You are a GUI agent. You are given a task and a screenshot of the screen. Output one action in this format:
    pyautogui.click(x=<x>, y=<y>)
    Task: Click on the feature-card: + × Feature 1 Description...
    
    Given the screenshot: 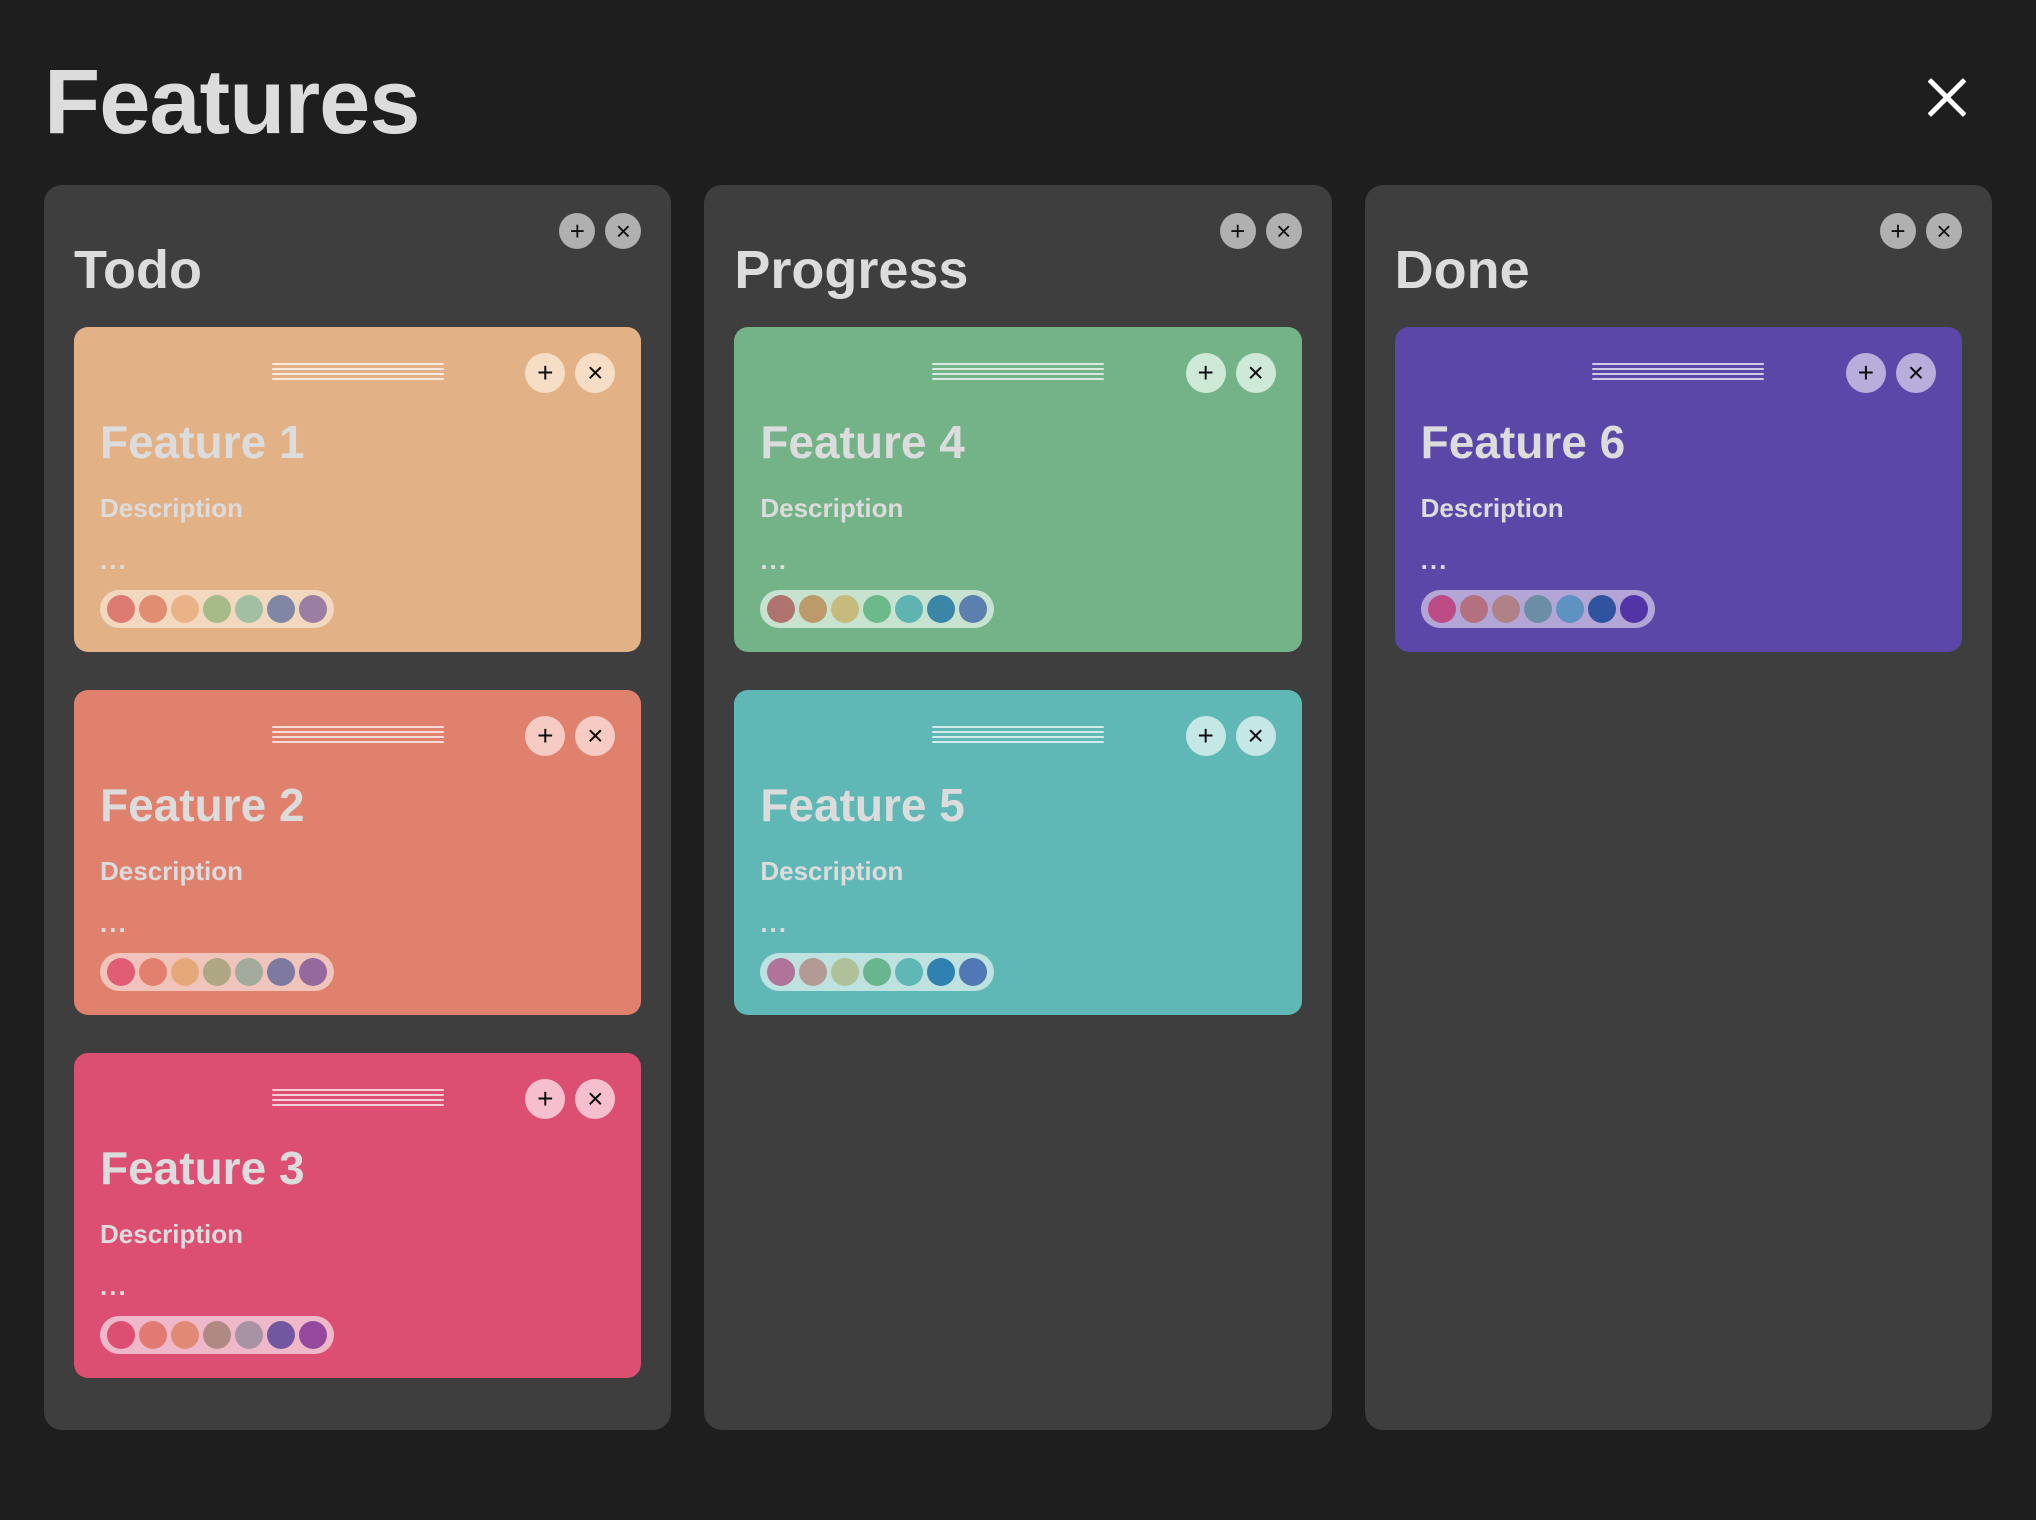 What is the action you would take?
    pyautogui.click(x=358, y=489)
    